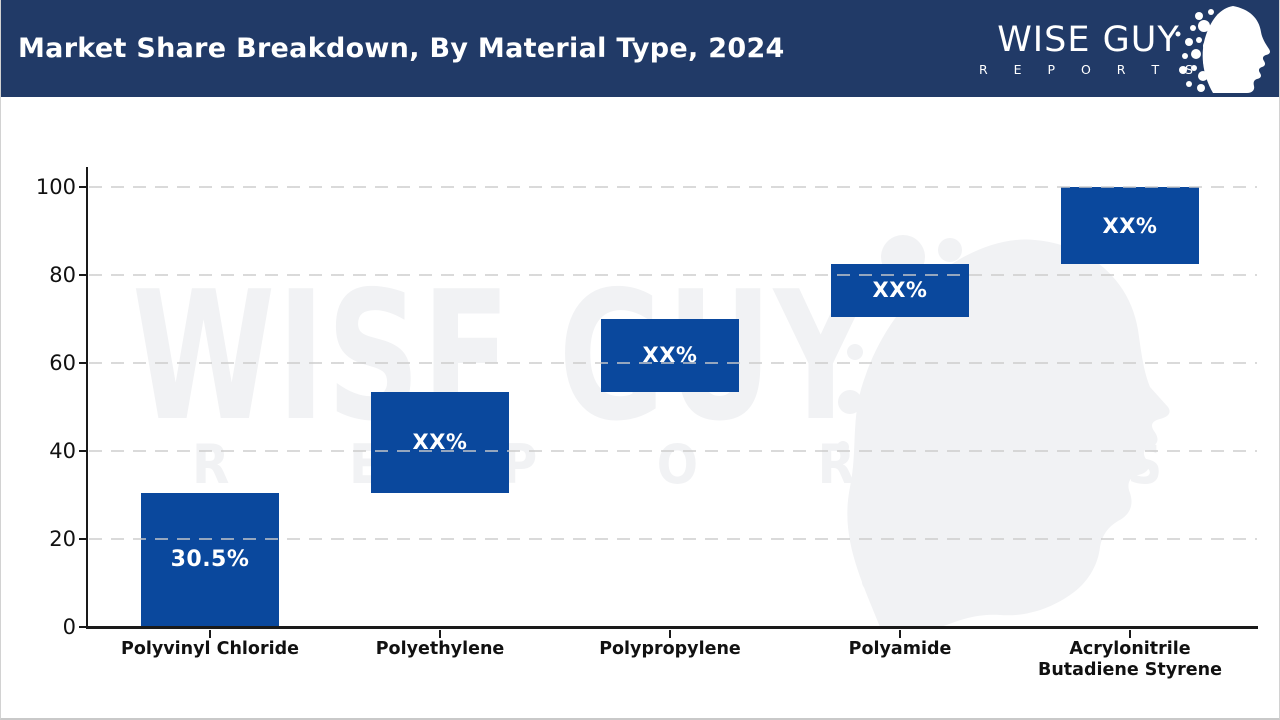 The width and height of the screenshot is (1280, 720). What do you see at coordinates (1130, 649) in the screenshot?
I see `category-label-line: Acrylonitrile` at bounding box center [1130, 649].